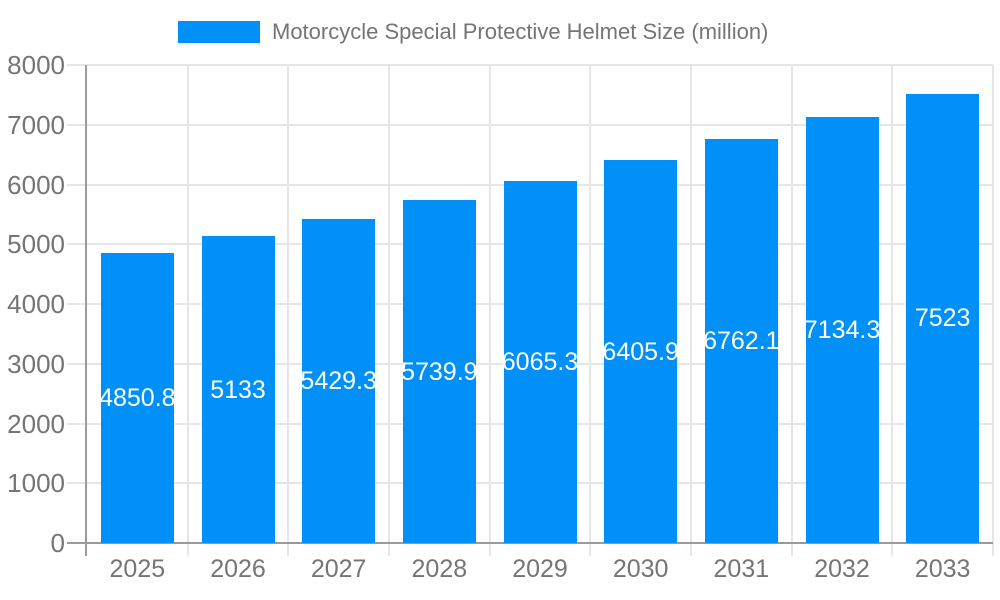 This screenshot has width=1000, height=600. Describe the element at coordinates (36, 304) in the screenshot. I see `y-axis-tick-label: 4000` at that location.